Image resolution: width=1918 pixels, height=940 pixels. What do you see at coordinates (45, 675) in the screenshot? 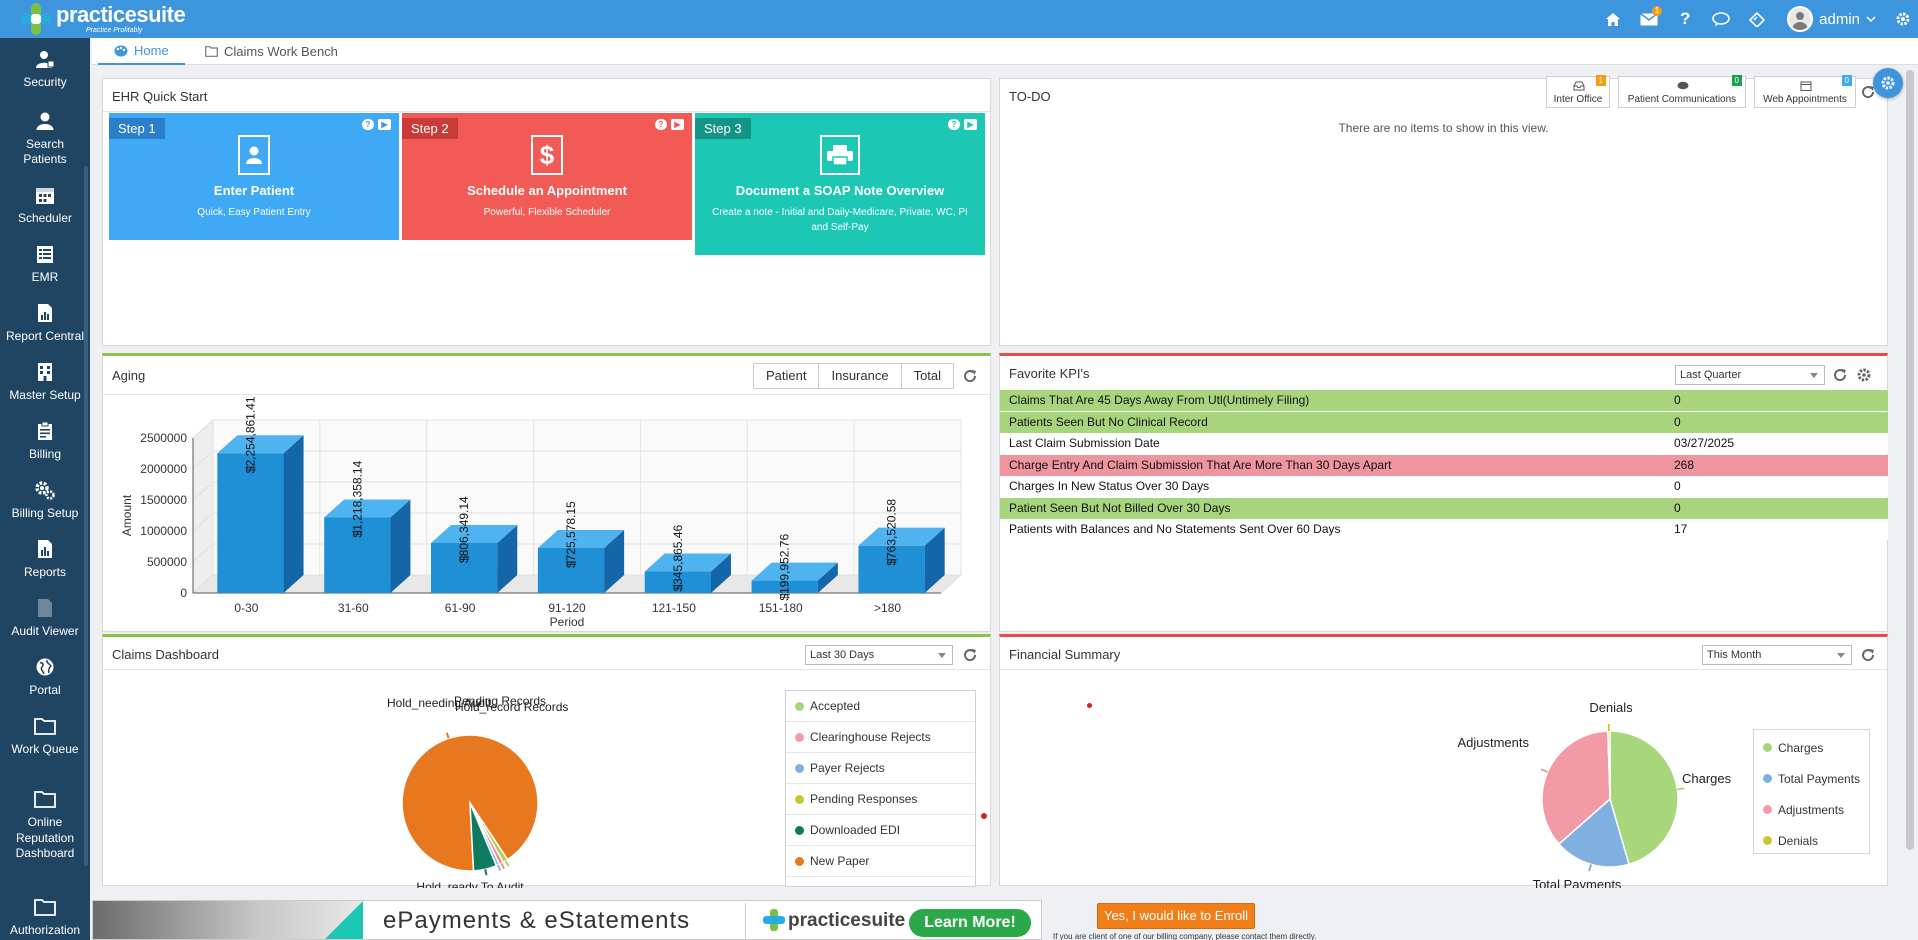
I see `sidebar-item-portal: Portal` at bounding box center [45, 675].